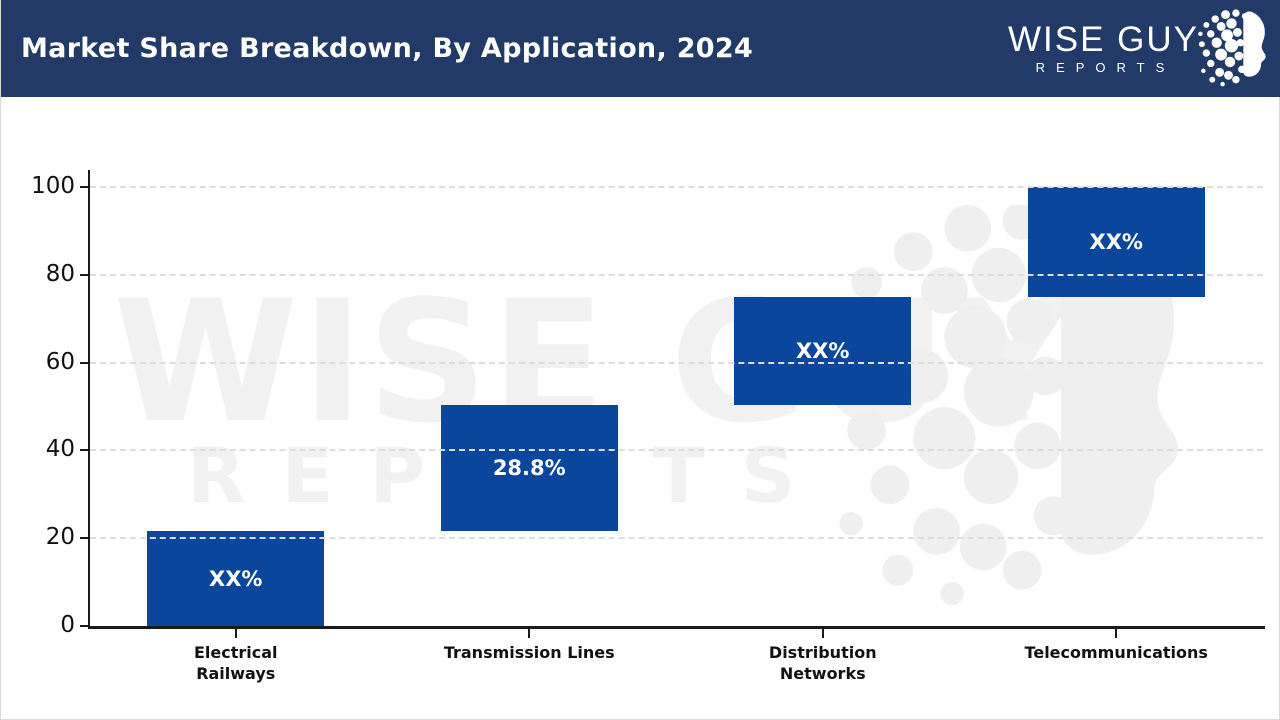 The image size is (1280, 720). What do you see at coordinates (1103, 39) in the screenshot?
I see `logo-name-text: WISE GUY` at bounding box center [1103, 39].